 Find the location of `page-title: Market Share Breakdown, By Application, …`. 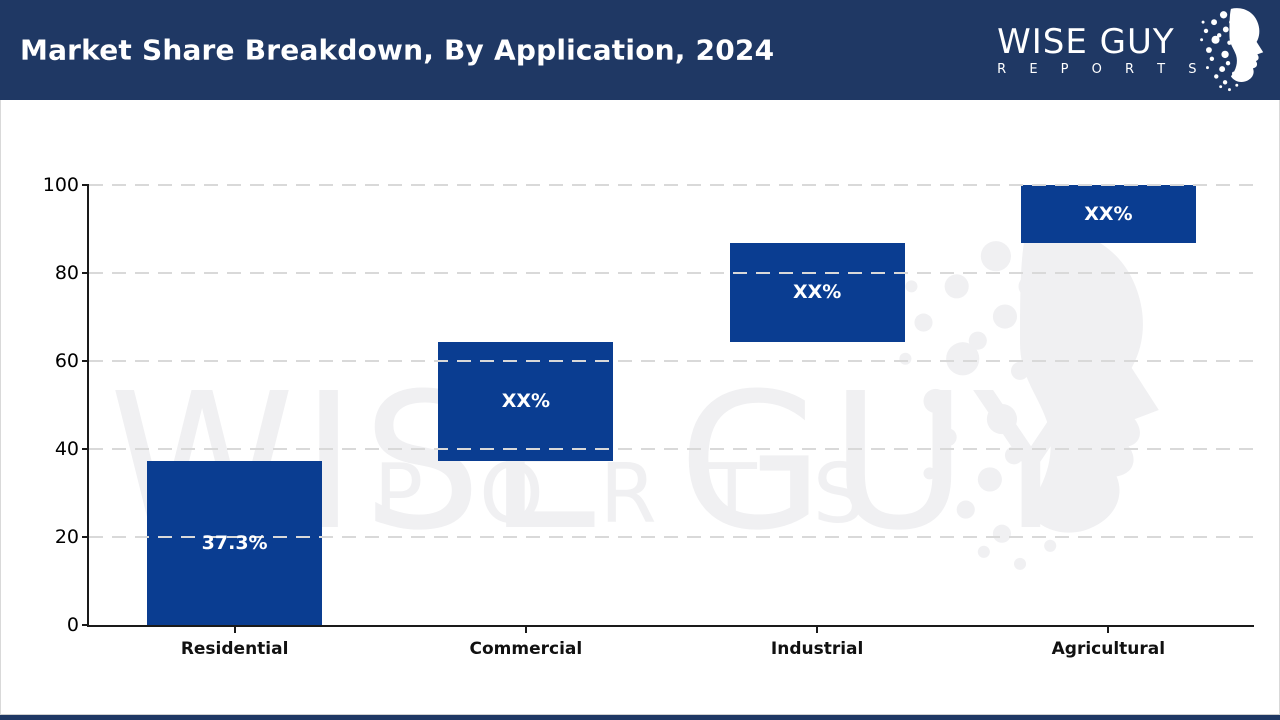

page-title: Market Share Breakdown, By Application, … is located at coordinates (397, 50).